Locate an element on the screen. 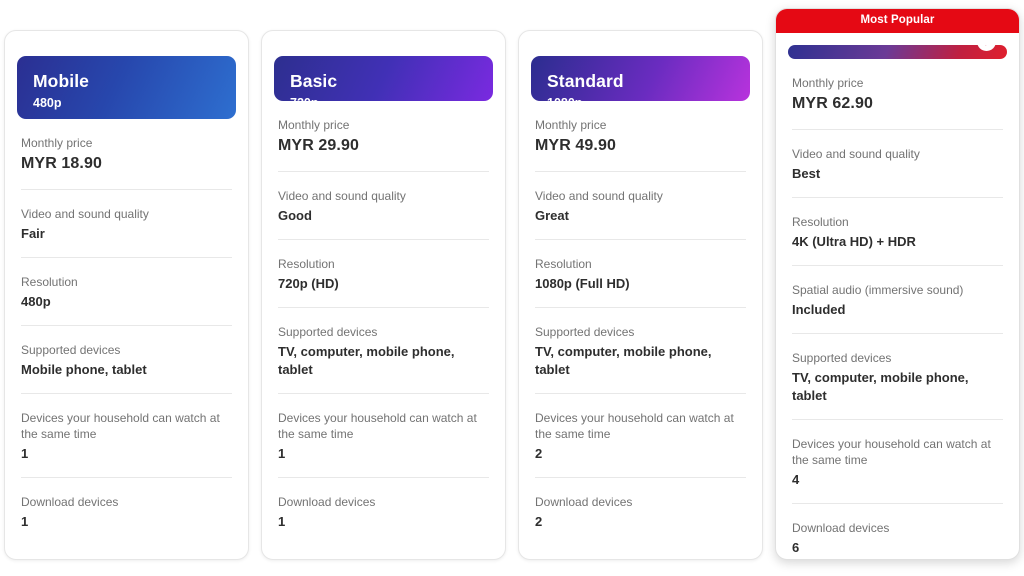  feature-row-monthly-price: Monthly price MYR 29.90 is located at coordinates (383, 136).